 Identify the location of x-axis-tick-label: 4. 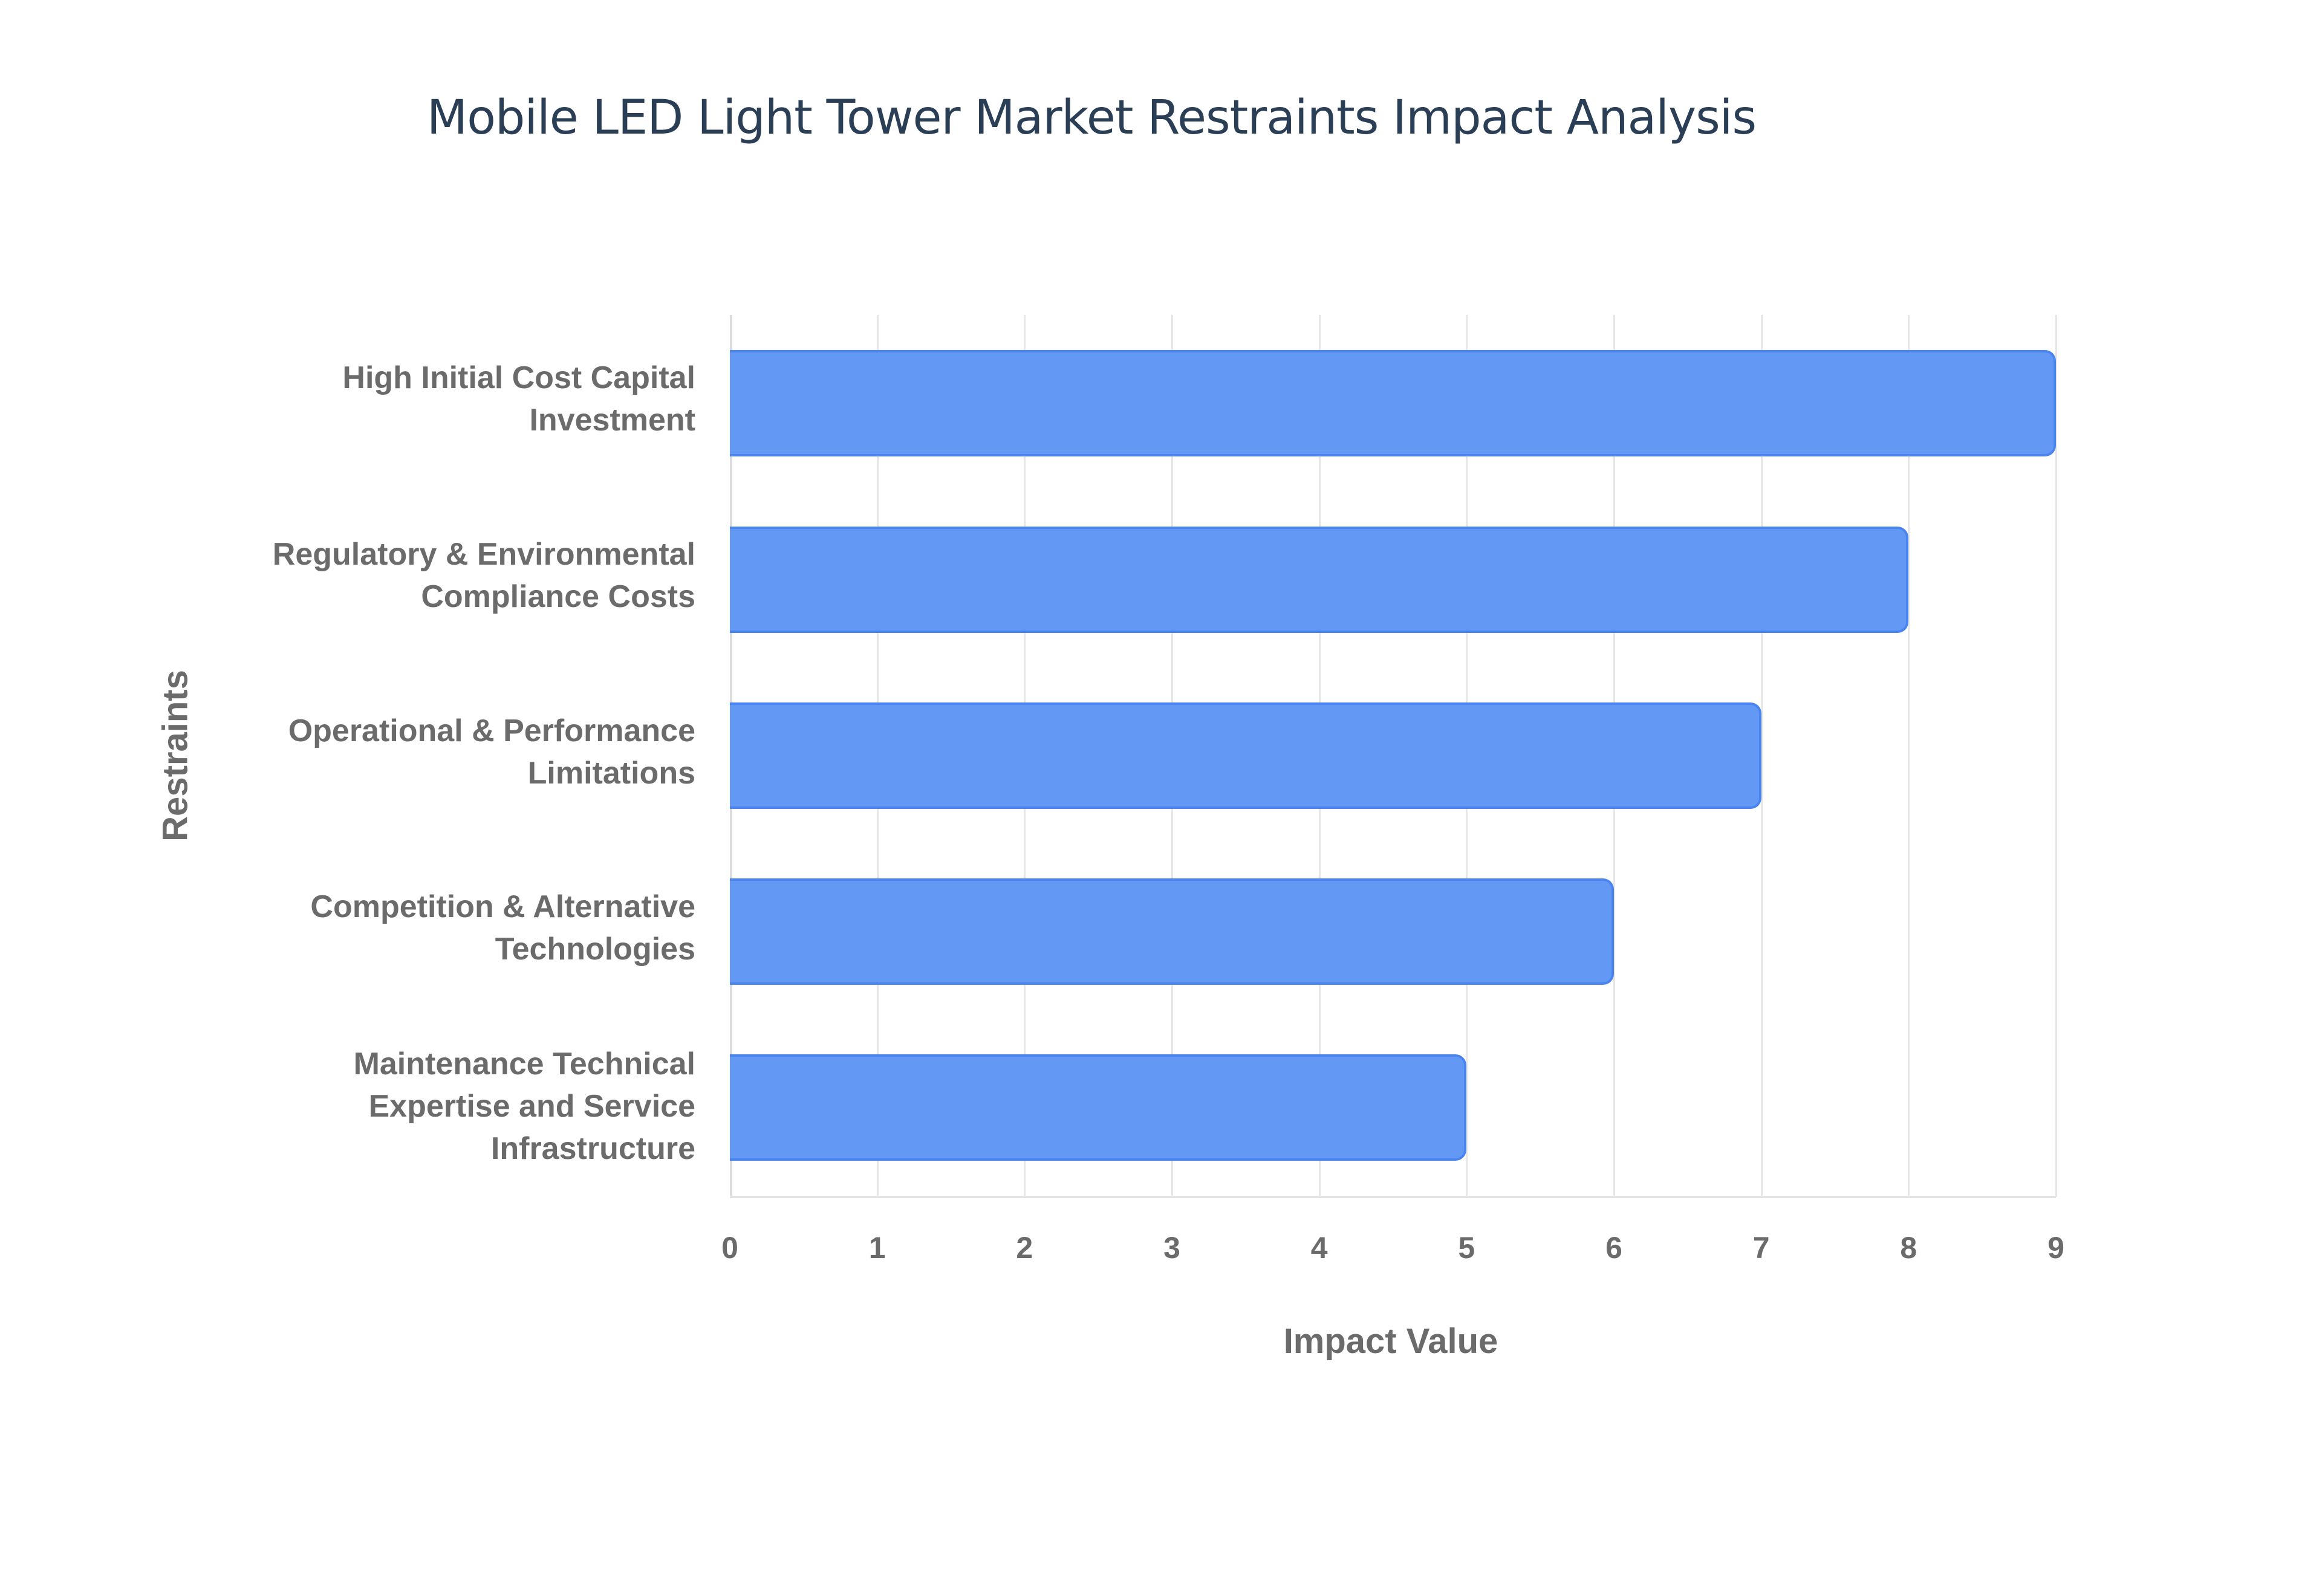
(1319, 1248).